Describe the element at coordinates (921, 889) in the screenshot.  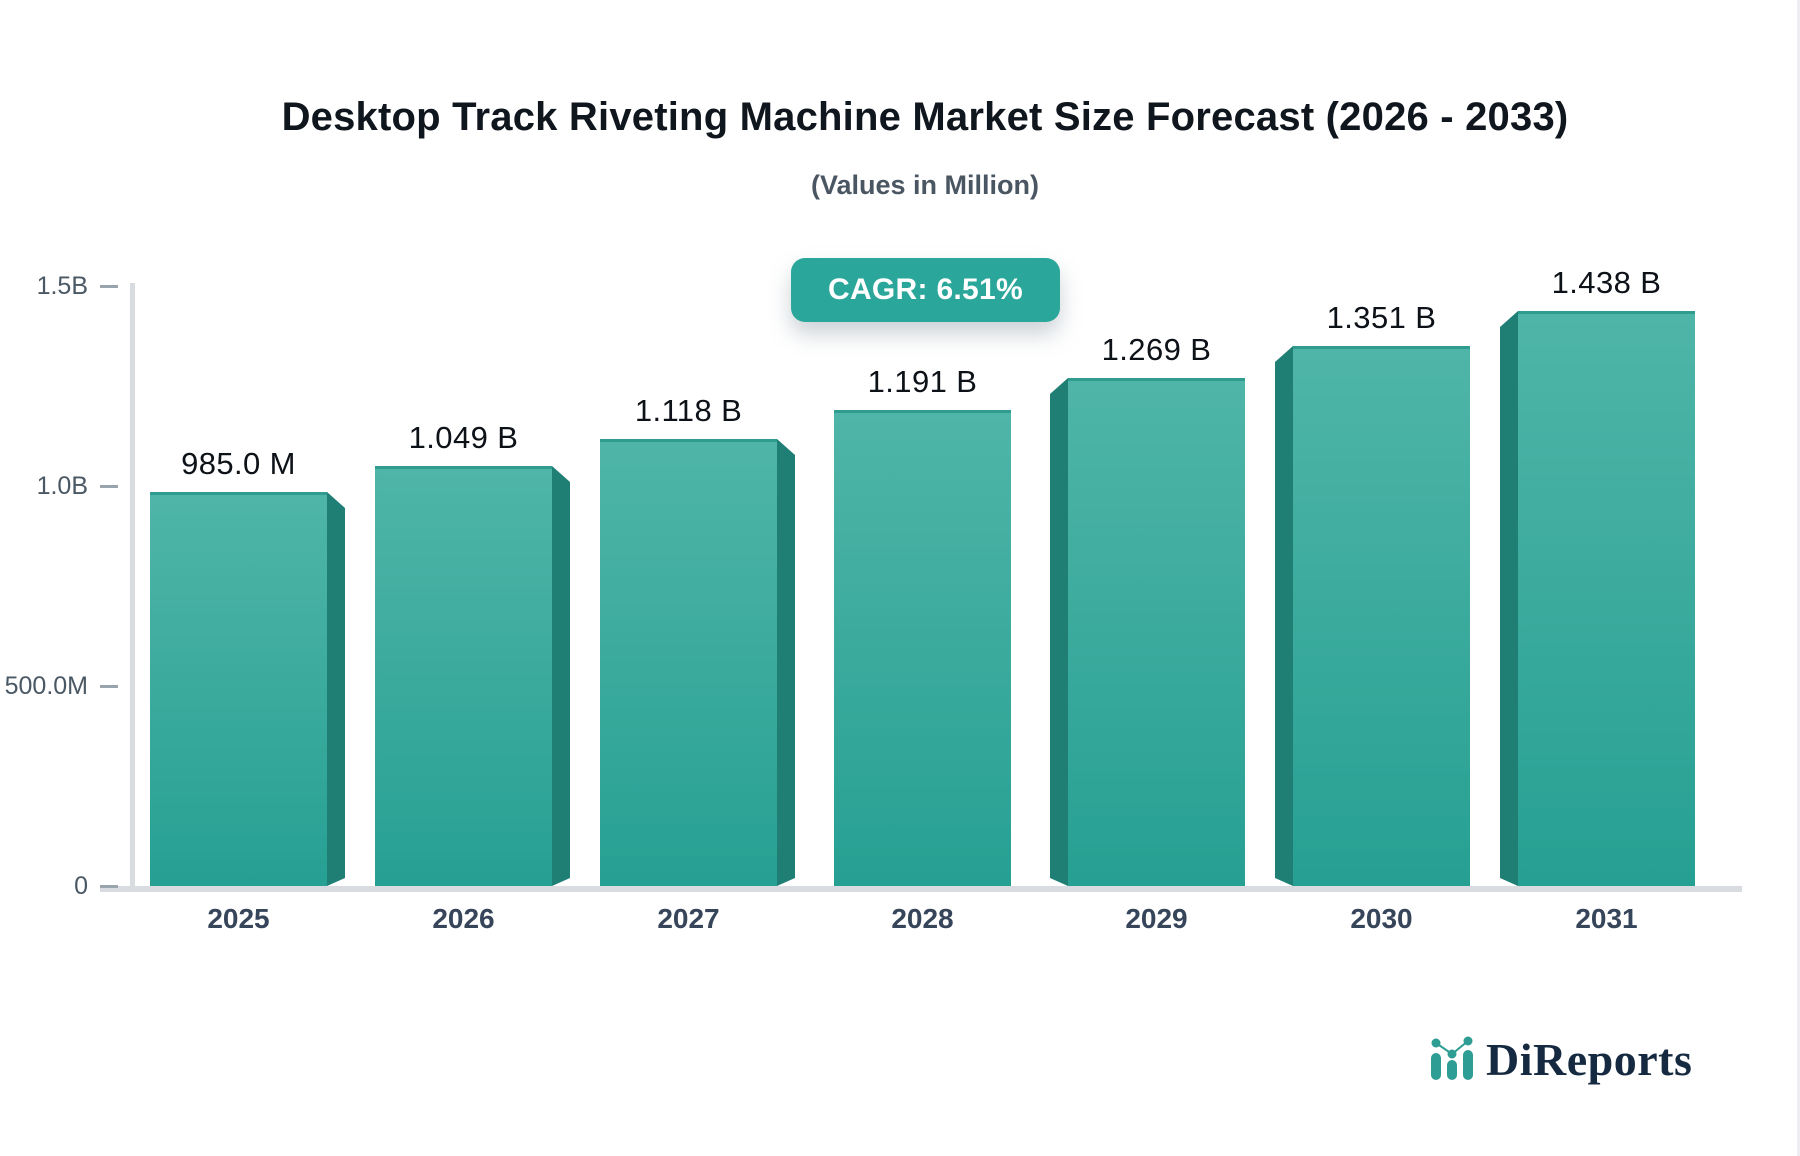
I see `x-axis-line` at that location.